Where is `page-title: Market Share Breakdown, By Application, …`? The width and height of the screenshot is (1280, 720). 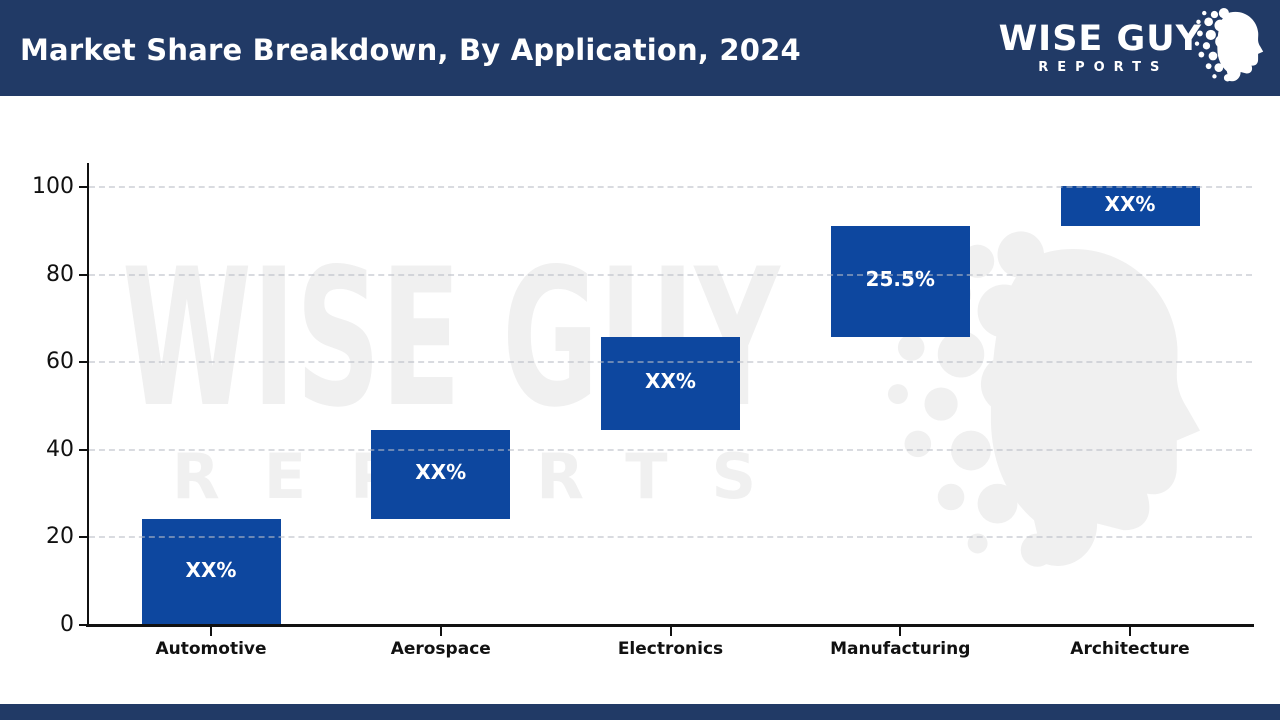
page-title: Market Share Breakdown, By Application, … is located at coordinates (410, 50).